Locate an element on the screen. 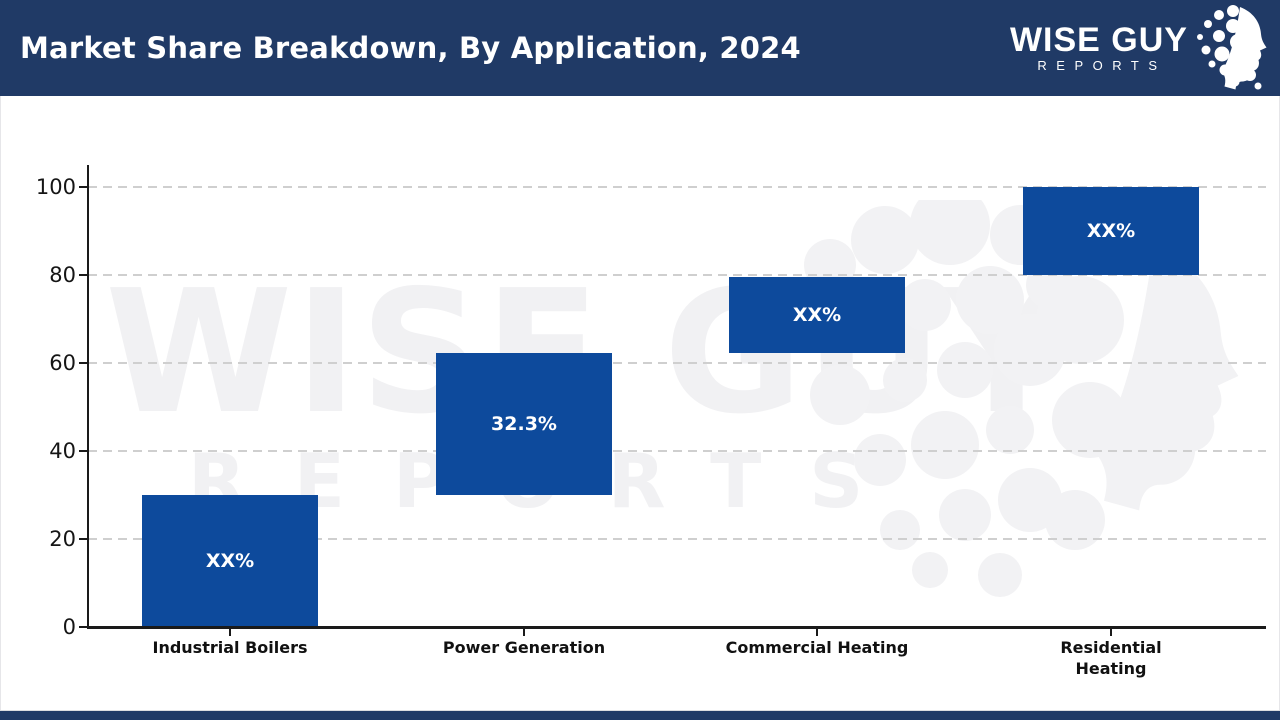 This screenshot has height=720, width=1280. y-tick-label: 20 is located at coordinates (62, 539).